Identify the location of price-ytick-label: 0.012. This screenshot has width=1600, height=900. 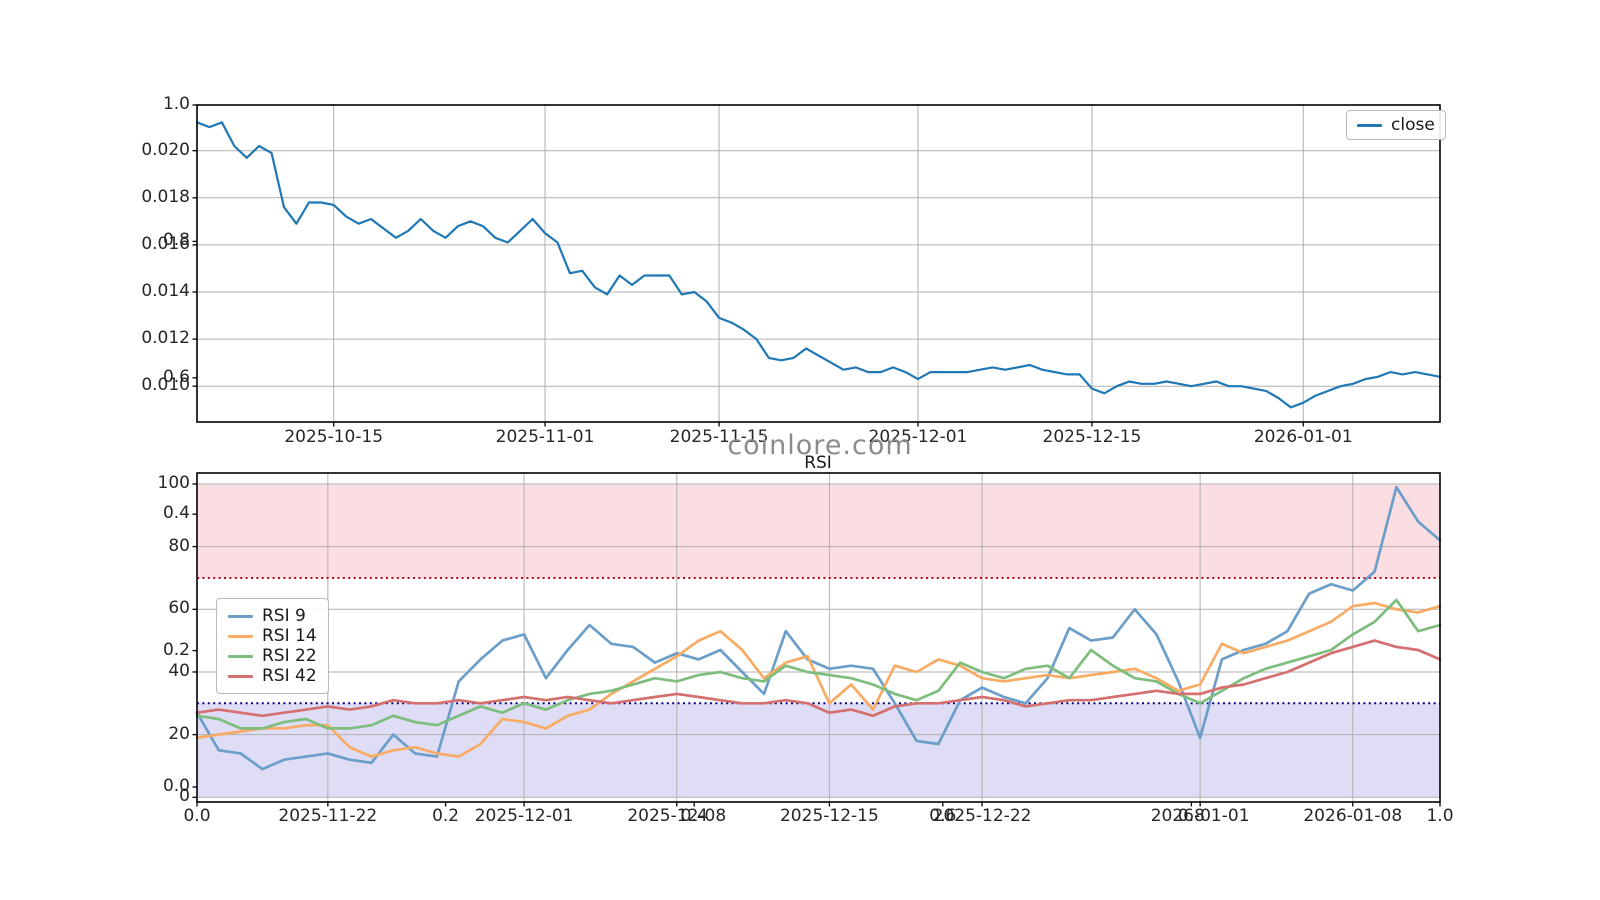
(165, 338).